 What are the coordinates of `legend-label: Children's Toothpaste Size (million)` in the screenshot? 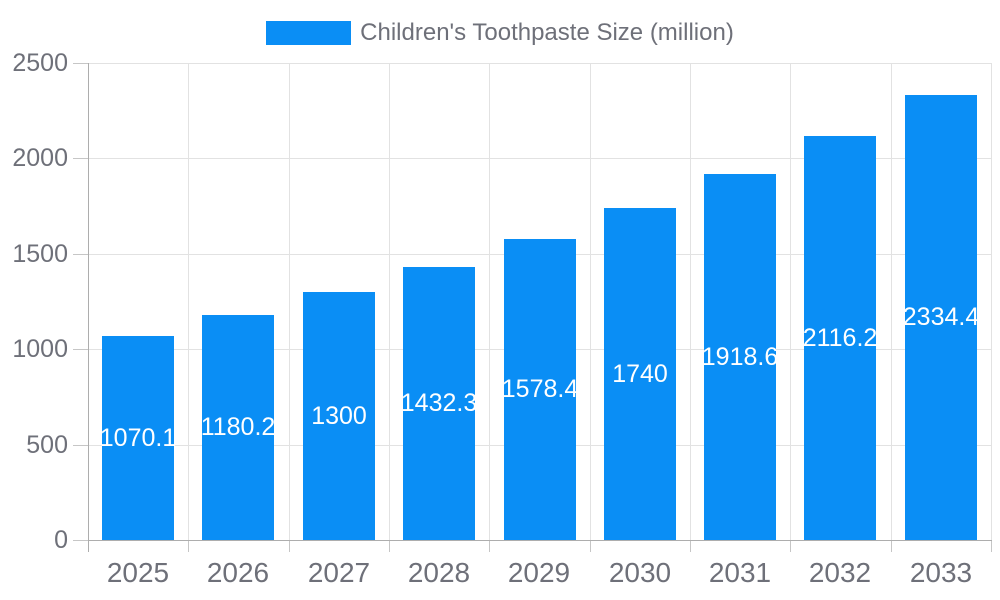 It's located at (547, 32).